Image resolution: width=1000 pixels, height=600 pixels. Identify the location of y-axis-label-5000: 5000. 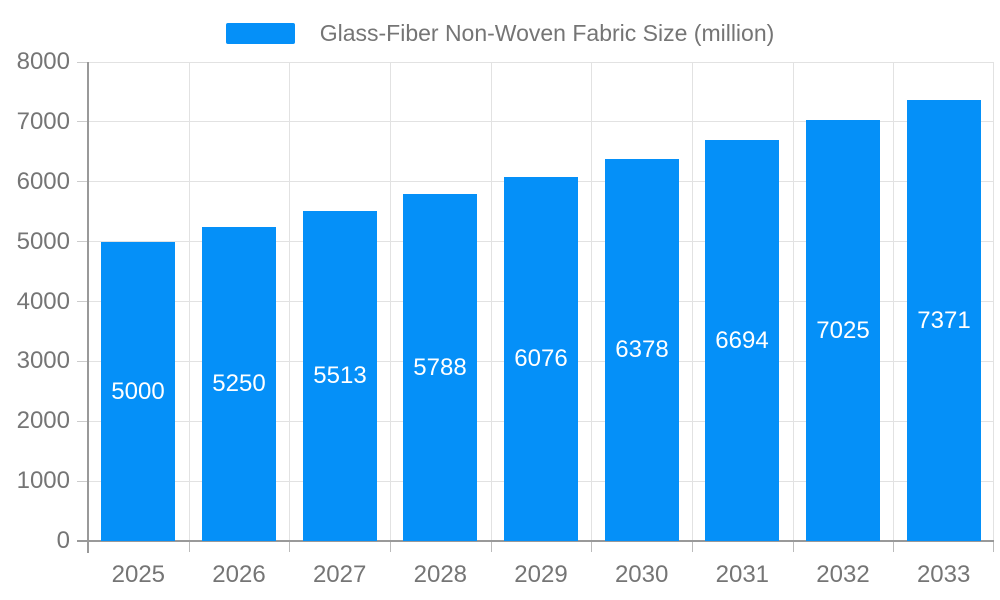
(43, 241).